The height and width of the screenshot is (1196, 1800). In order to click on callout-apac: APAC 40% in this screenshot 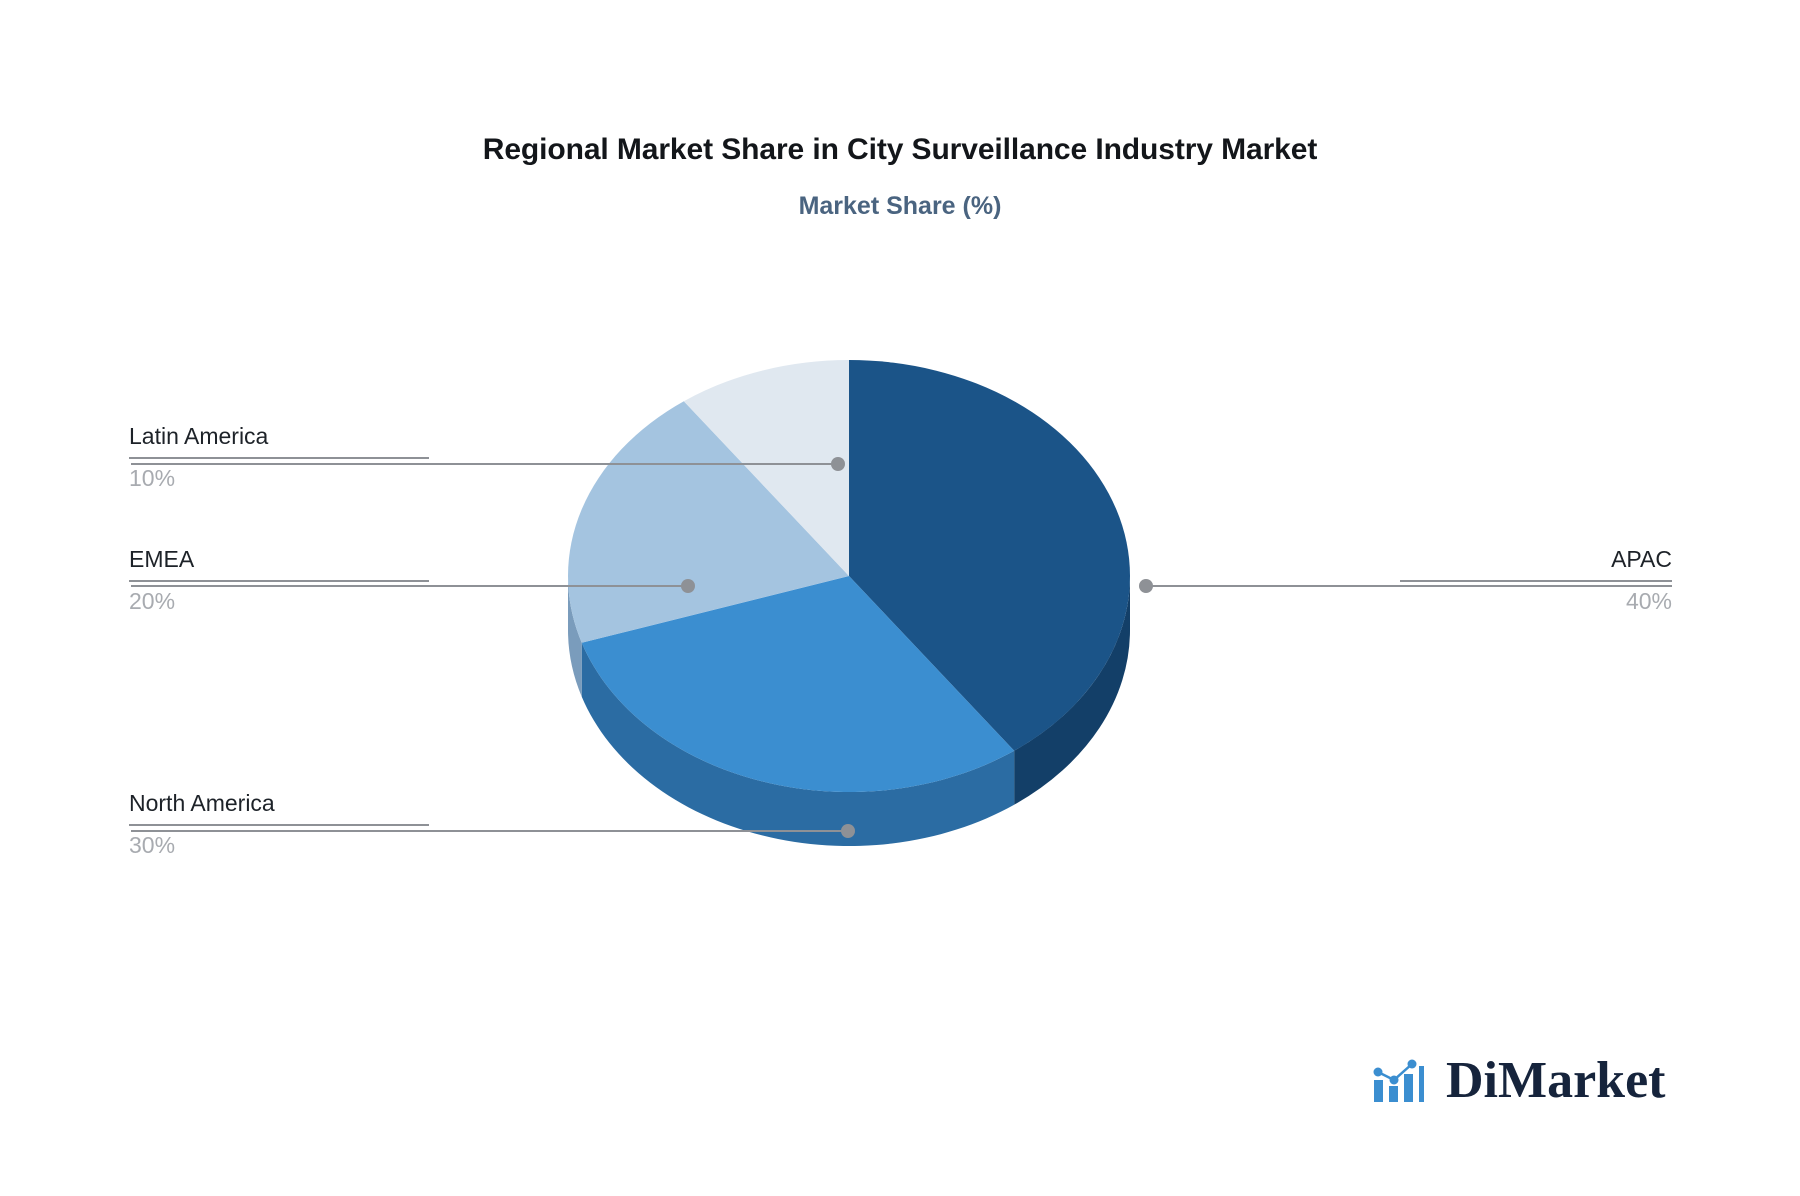, I will do `click(1536, 580)`.